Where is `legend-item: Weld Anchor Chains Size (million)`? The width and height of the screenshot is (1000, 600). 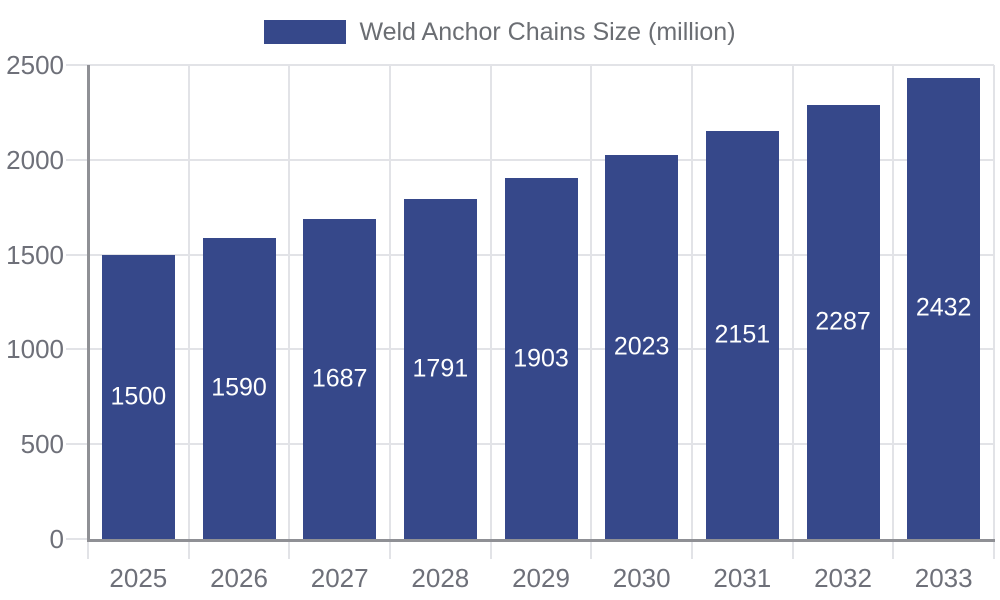
legend-item: Weld Anchor Chains Size (million) is located at coordinates (500, 32).